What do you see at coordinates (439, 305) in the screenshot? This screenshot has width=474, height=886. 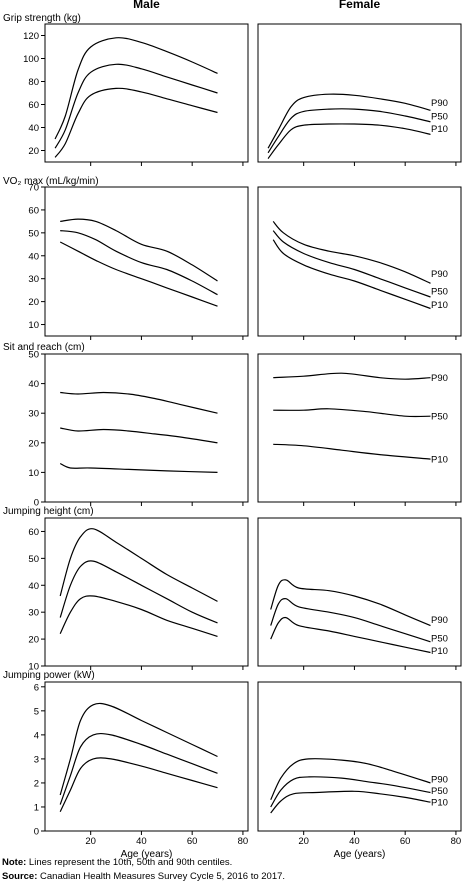 I see `series-label-p10-1: P10` at bounding box center [439, 305].